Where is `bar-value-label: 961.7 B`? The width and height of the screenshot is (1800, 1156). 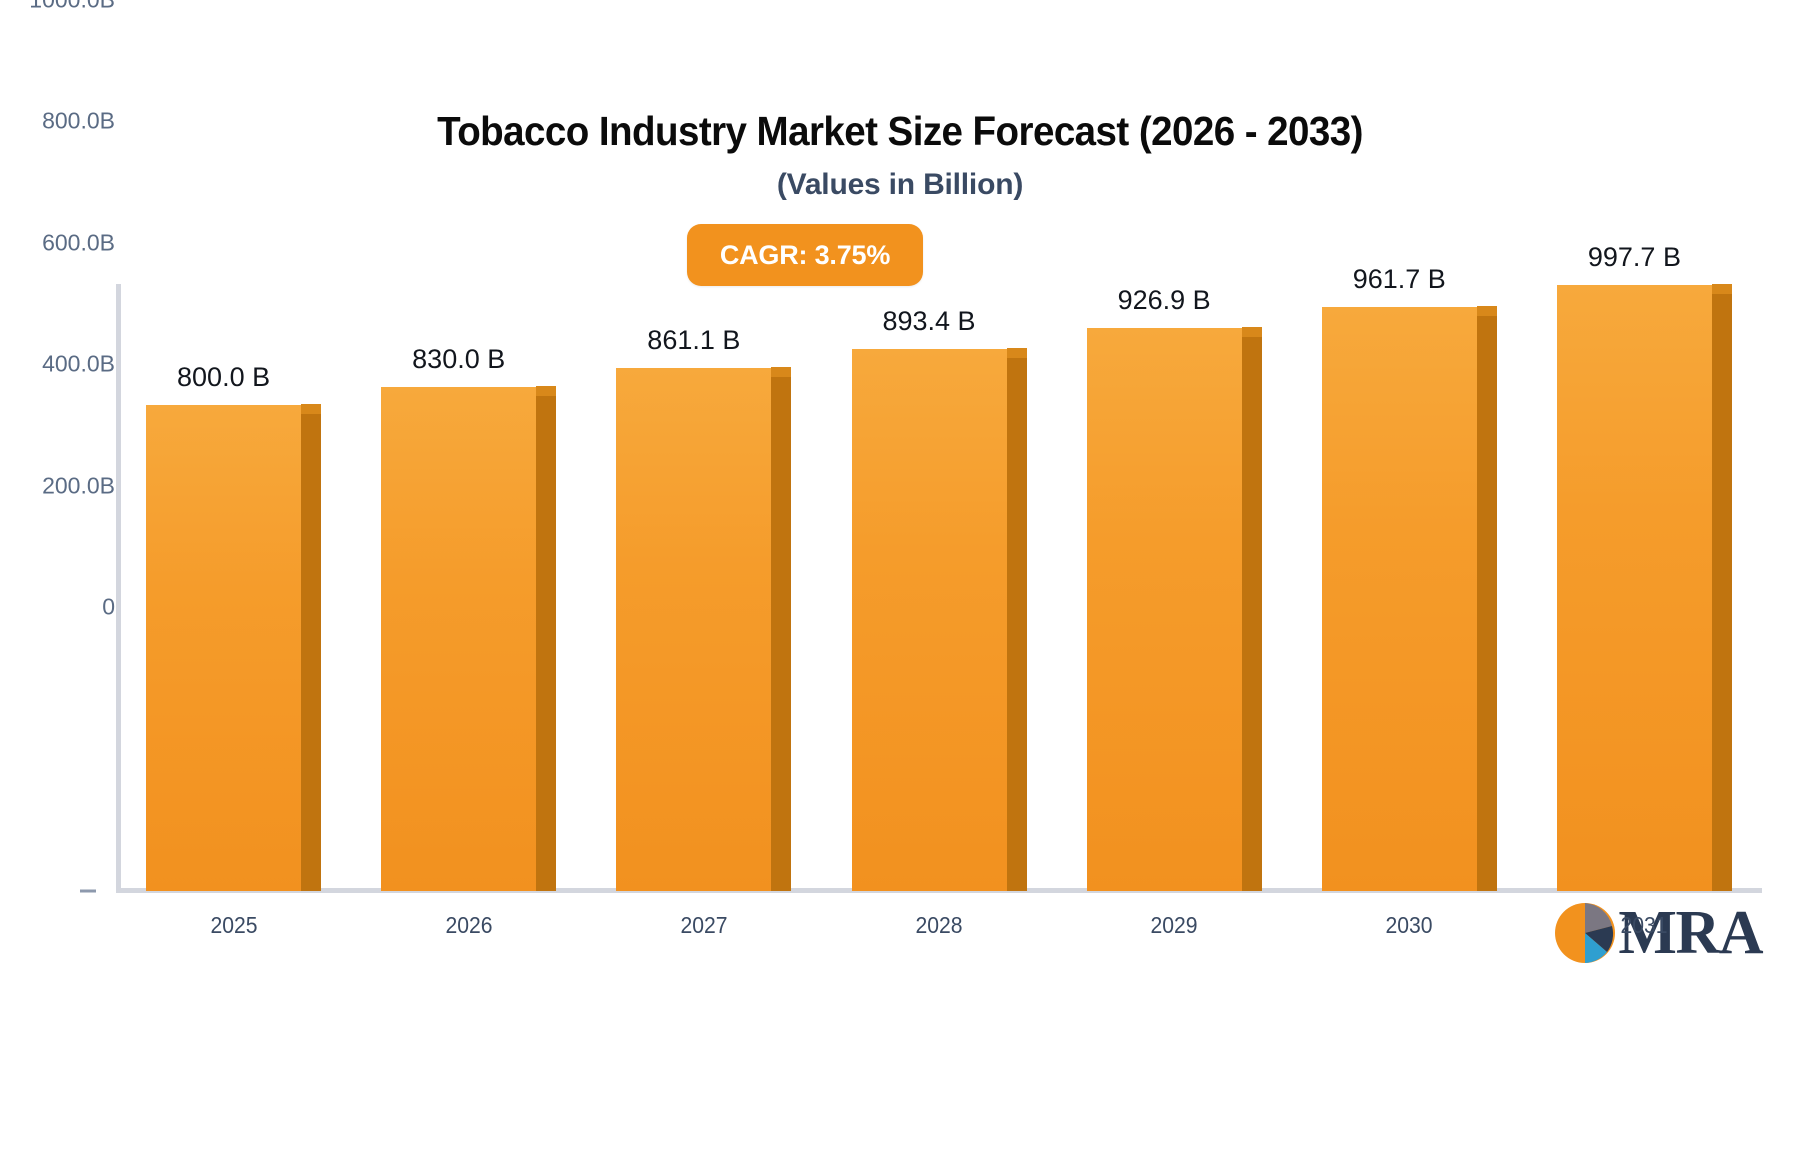 bar-value-label: 961.7 B is located at coordinates (1399, 279).